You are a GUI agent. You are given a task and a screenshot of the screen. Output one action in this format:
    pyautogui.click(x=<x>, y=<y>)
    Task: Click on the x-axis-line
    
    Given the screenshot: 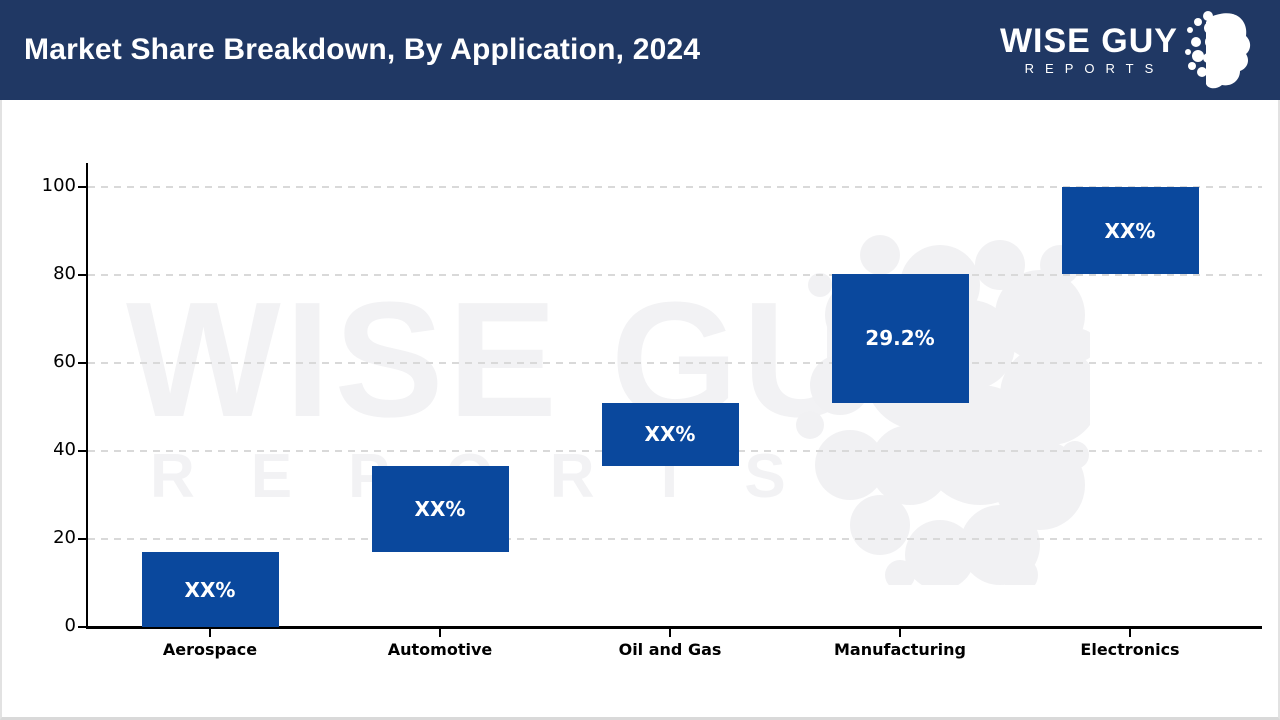 What is the action you would take?
    pyautogui.click(x=673, y=627)
    